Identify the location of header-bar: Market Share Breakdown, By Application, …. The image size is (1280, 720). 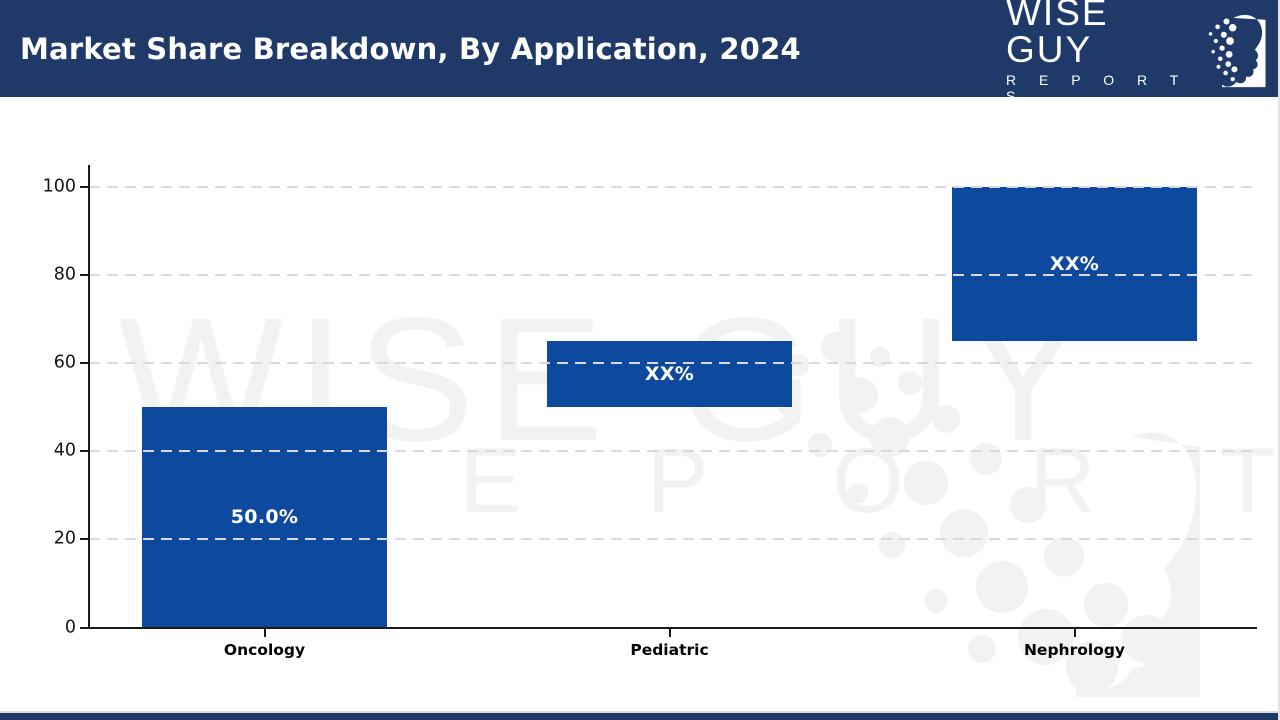
(639, 52).